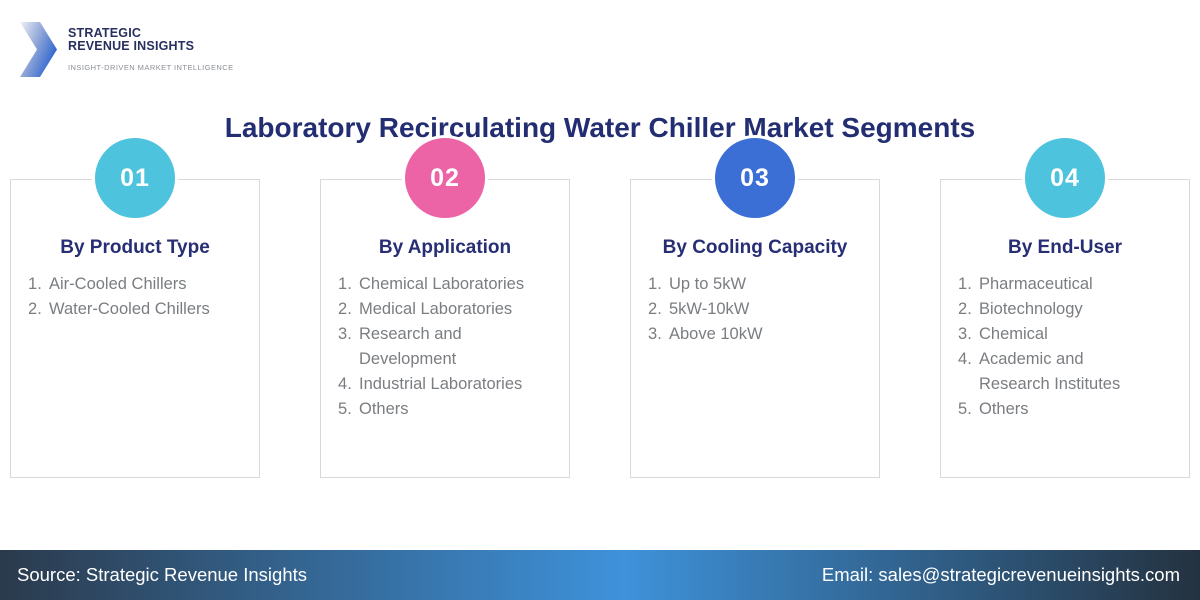 The image size is (1200, 600). Describe the element at coordinates (135, 178) in the screenshot. I see `card-number-badge: 01` at that location.